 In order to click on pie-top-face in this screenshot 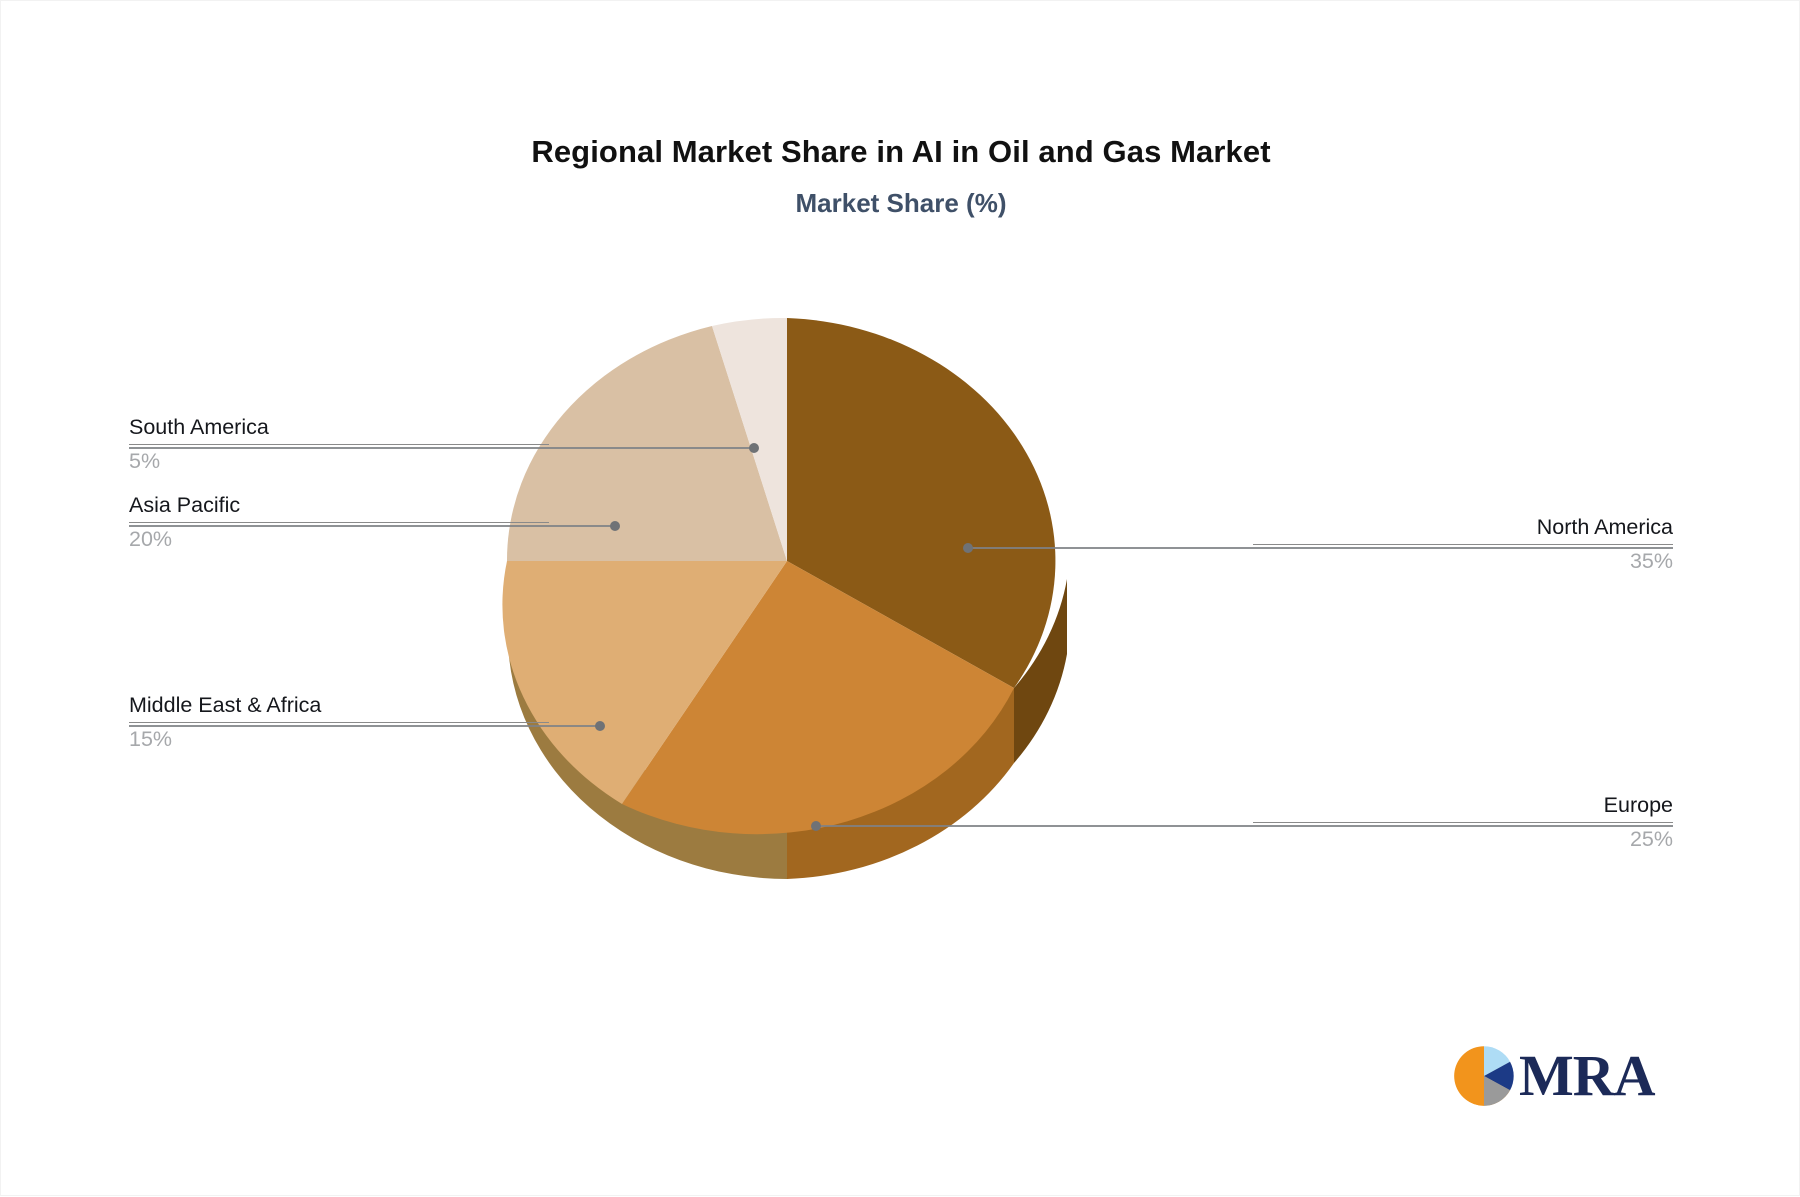, I will do `click(779, 576)`.